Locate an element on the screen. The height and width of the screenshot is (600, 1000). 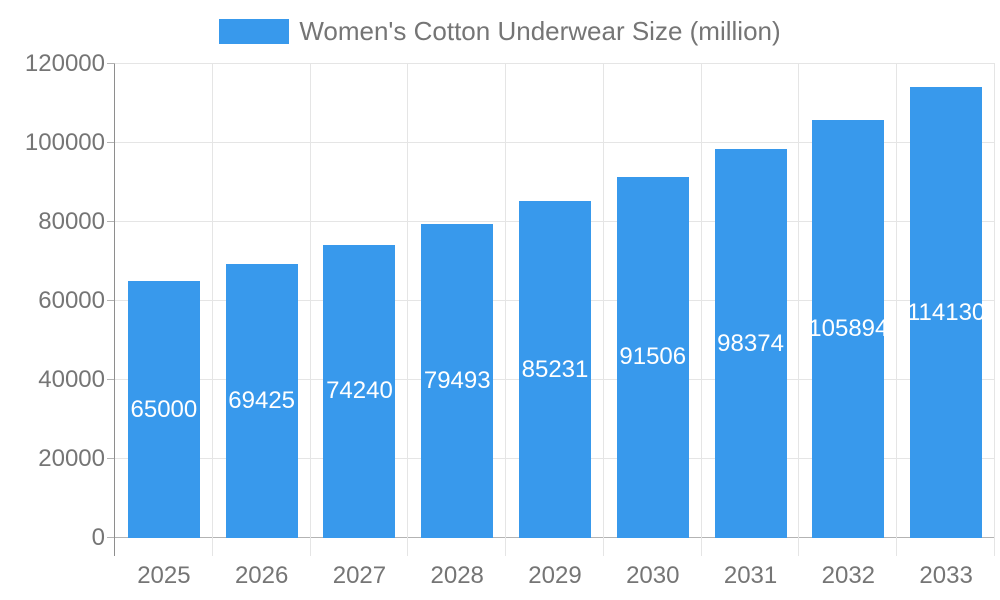
bar-value-label: 91506 is located at coordinates (653, 357).